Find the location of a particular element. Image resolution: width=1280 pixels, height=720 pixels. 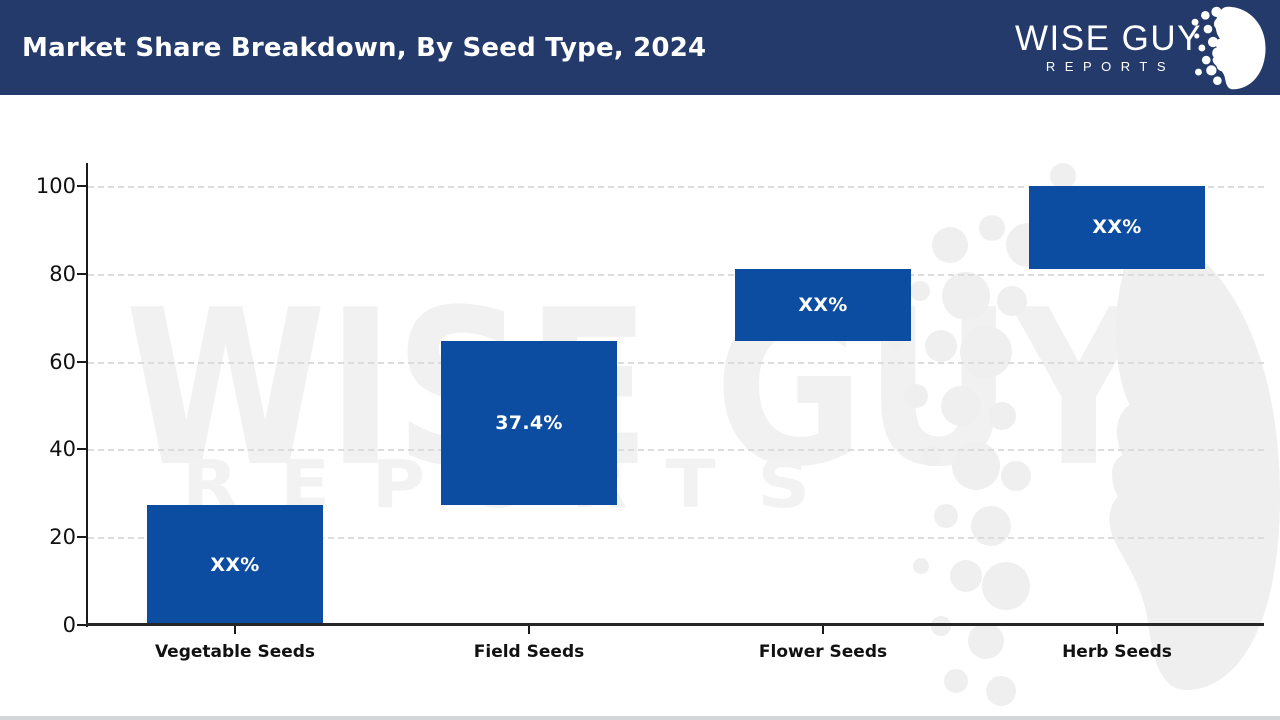

y-axis-tick-label: 40 is located at coordinates (62, 449).